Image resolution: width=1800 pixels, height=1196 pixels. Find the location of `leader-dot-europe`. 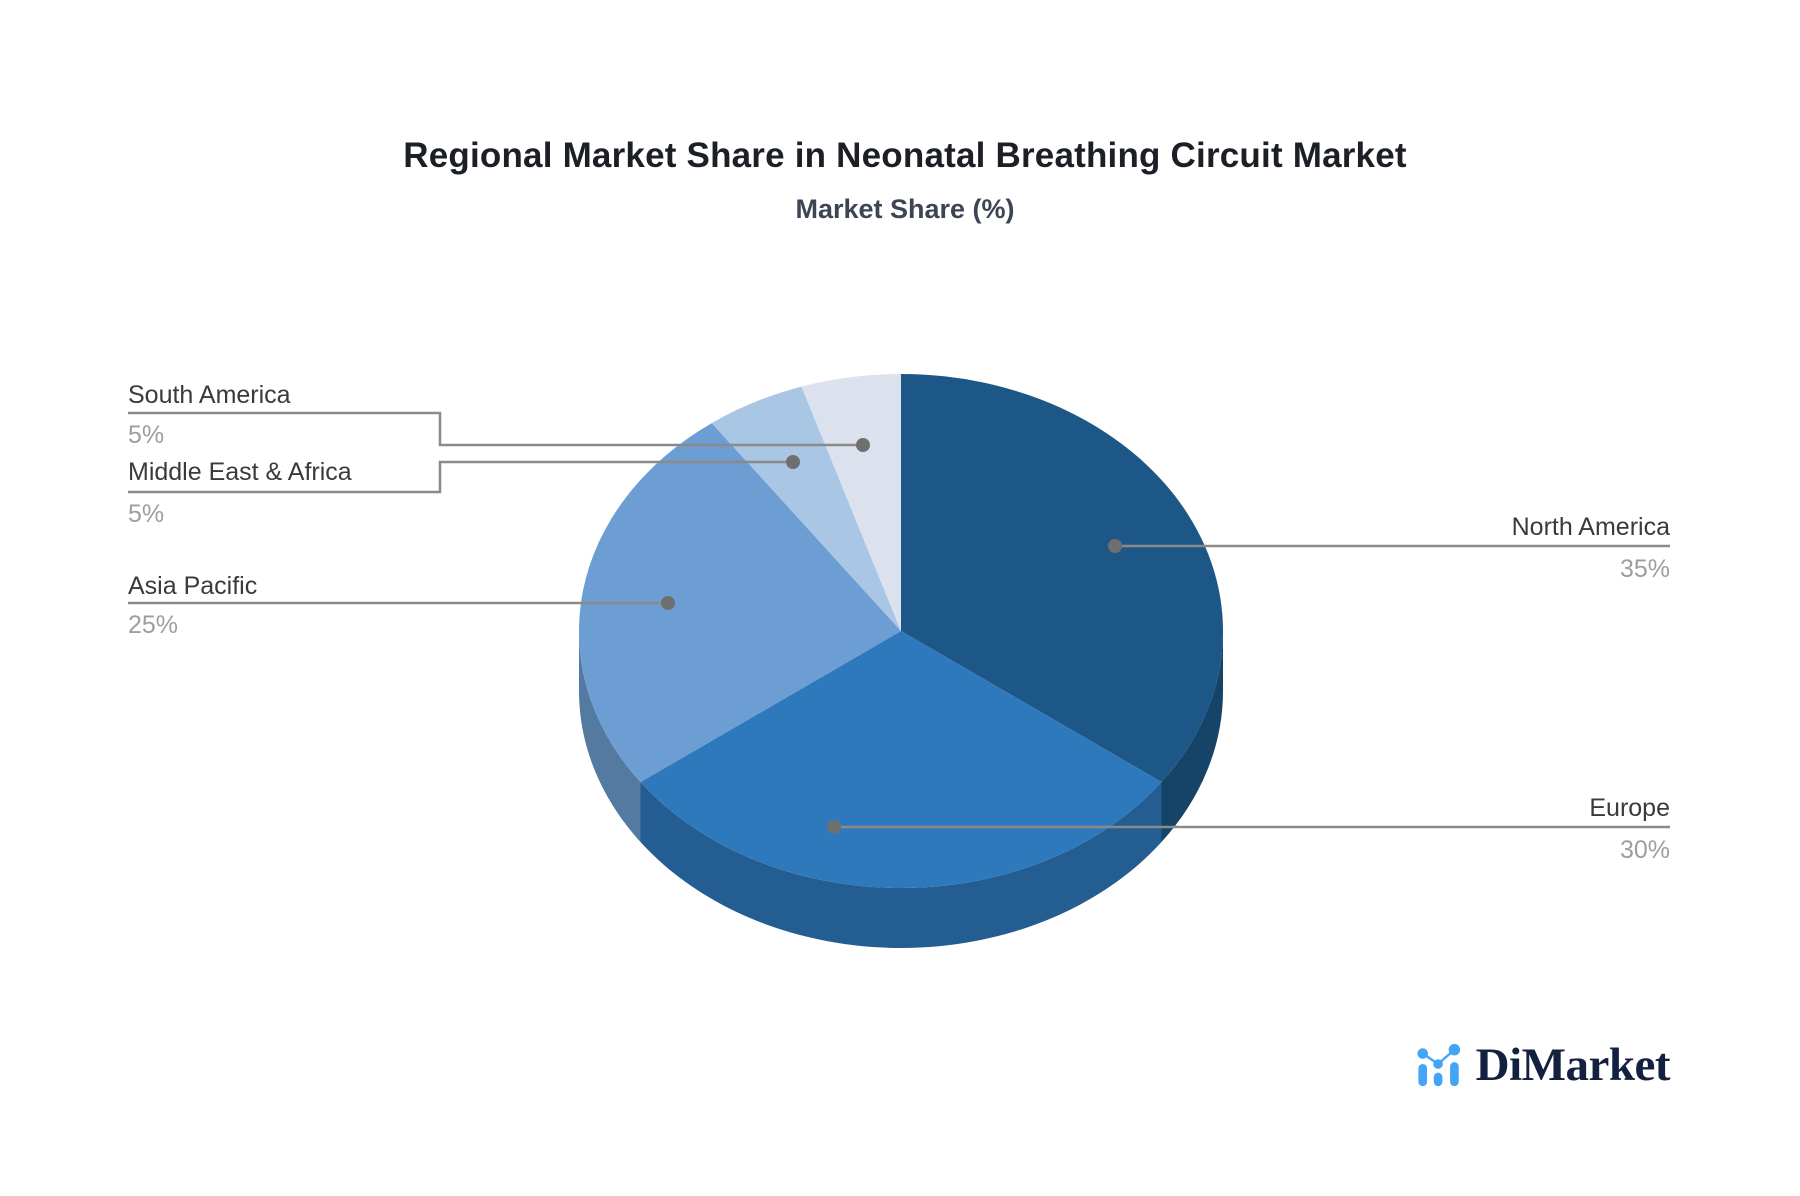

leader-dot-europe is located at coordinates (834, 827).